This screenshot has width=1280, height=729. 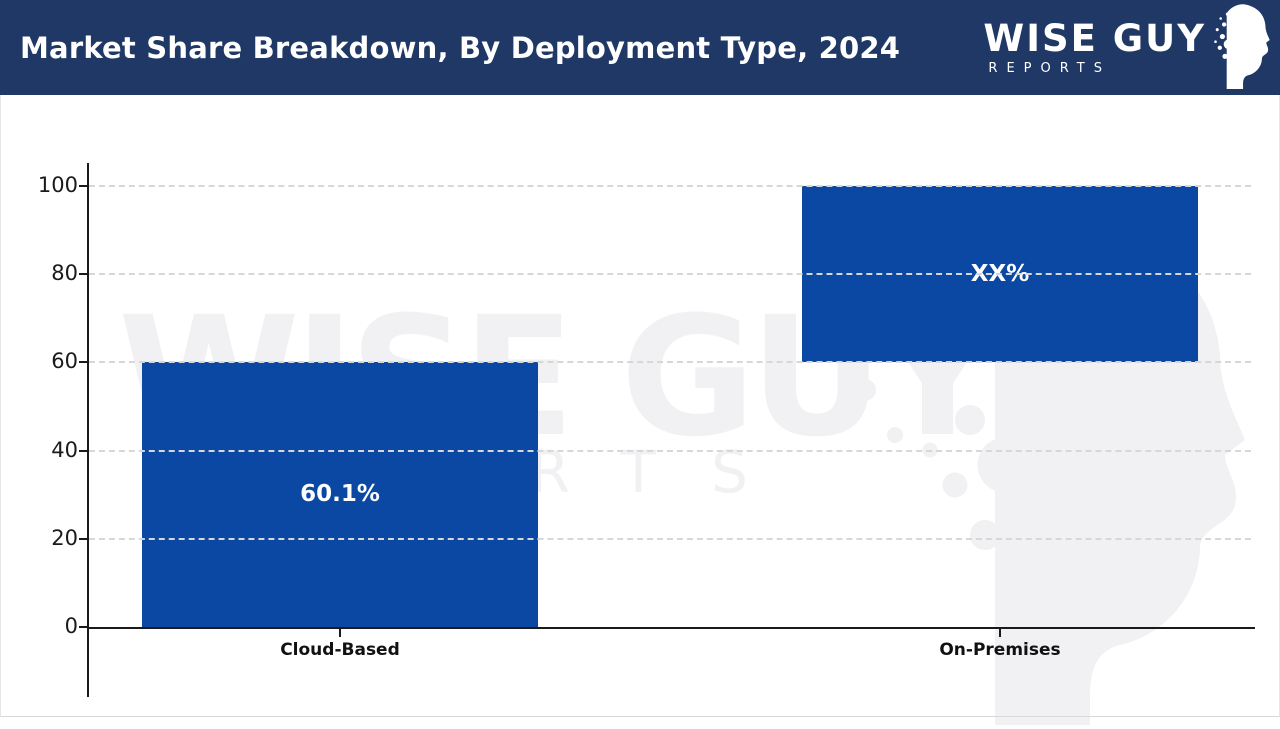 I want to click on y-tick-label: 40, so click(x=64, y=449).